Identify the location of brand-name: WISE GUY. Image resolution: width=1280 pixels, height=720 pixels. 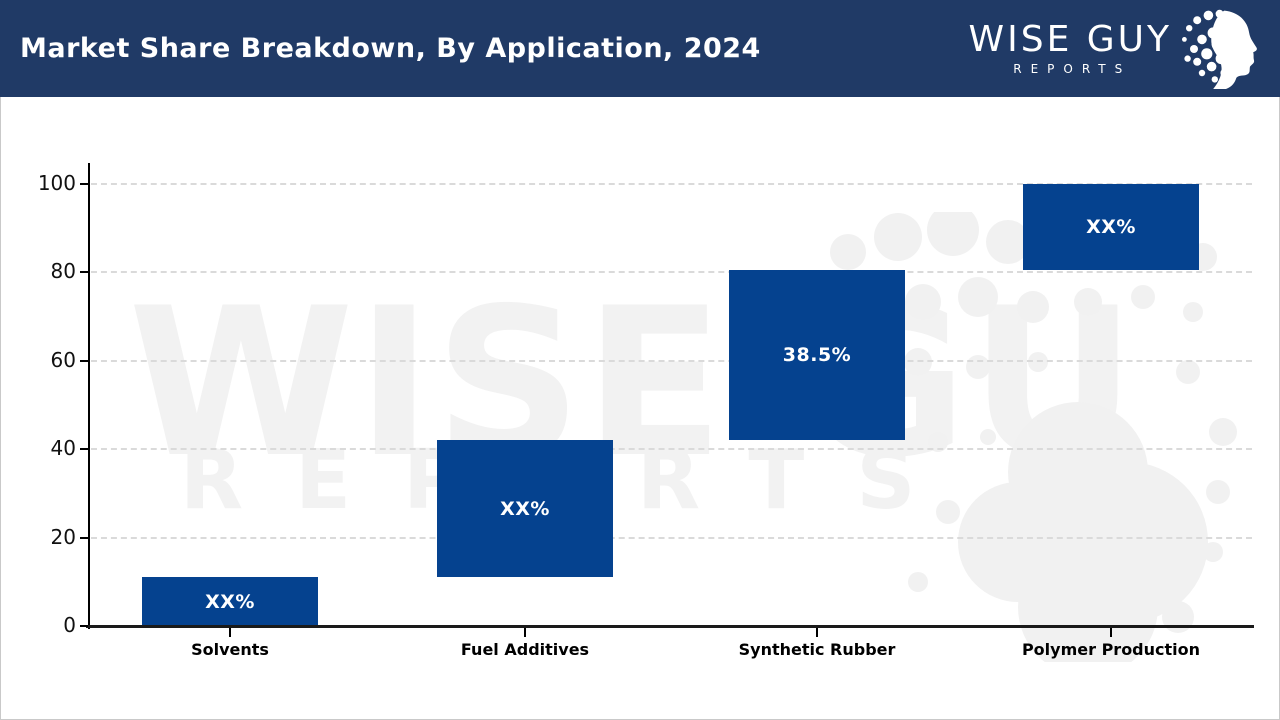
(1070, 39).